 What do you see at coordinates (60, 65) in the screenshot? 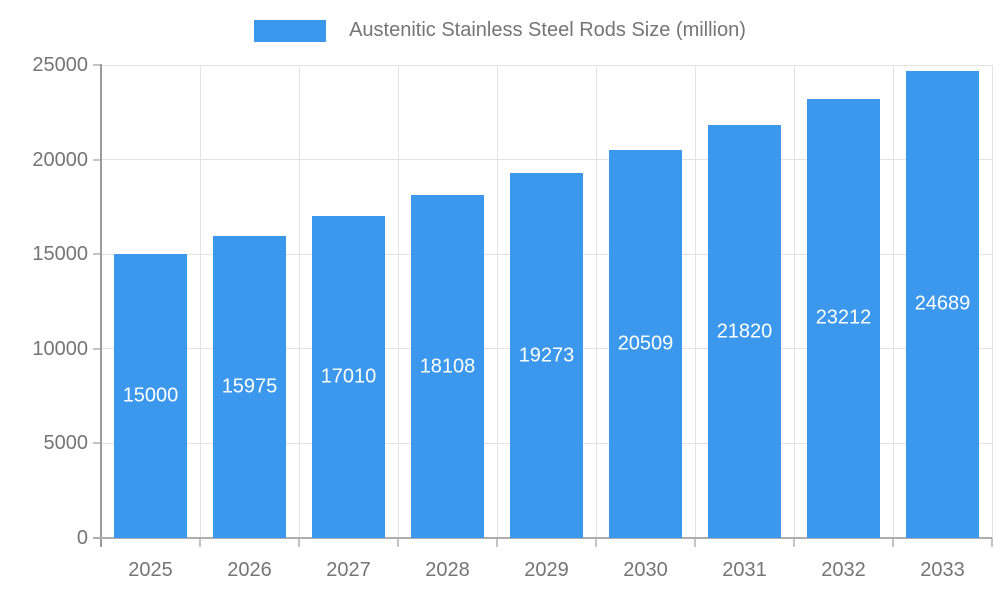
I see `y-tick-label: 25000` at bounding box center [60, 65].